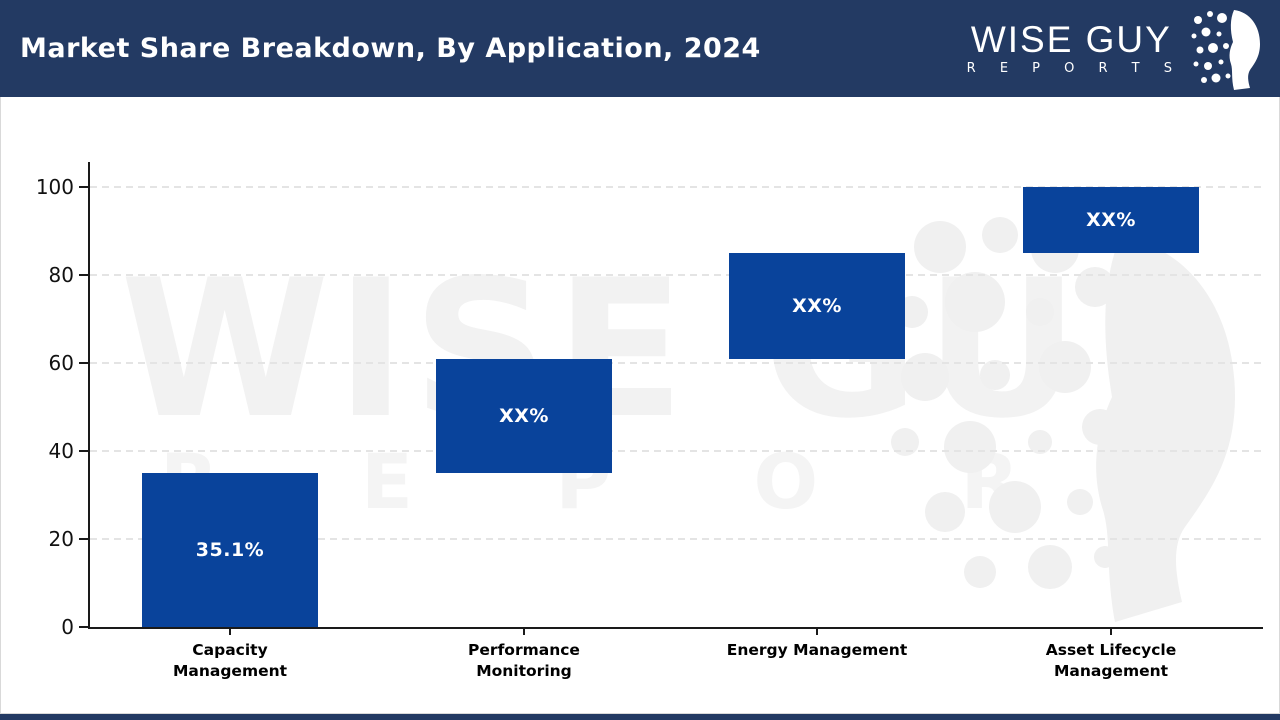  What do you see at coordinates (61, 451) in the screenshot?
I see `y-tick-label-40: 40` at bounding box center [61, 451].